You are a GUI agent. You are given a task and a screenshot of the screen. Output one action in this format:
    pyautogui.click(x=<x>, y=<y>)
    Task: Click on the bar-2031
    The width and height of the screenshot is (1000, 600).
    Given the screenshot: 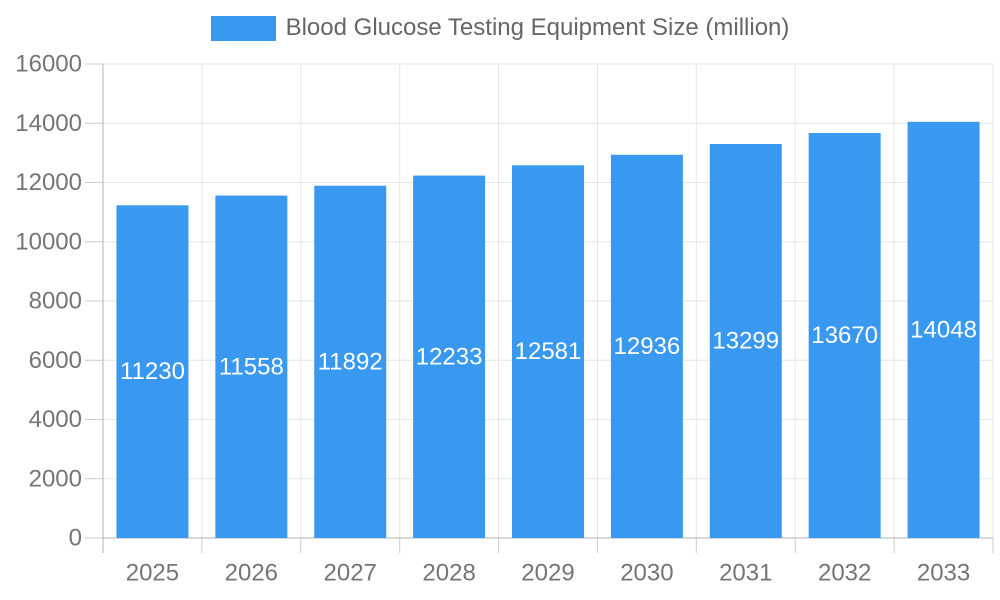 What is the action you would take?
    pyautogui.click(x=745, y=341)
    